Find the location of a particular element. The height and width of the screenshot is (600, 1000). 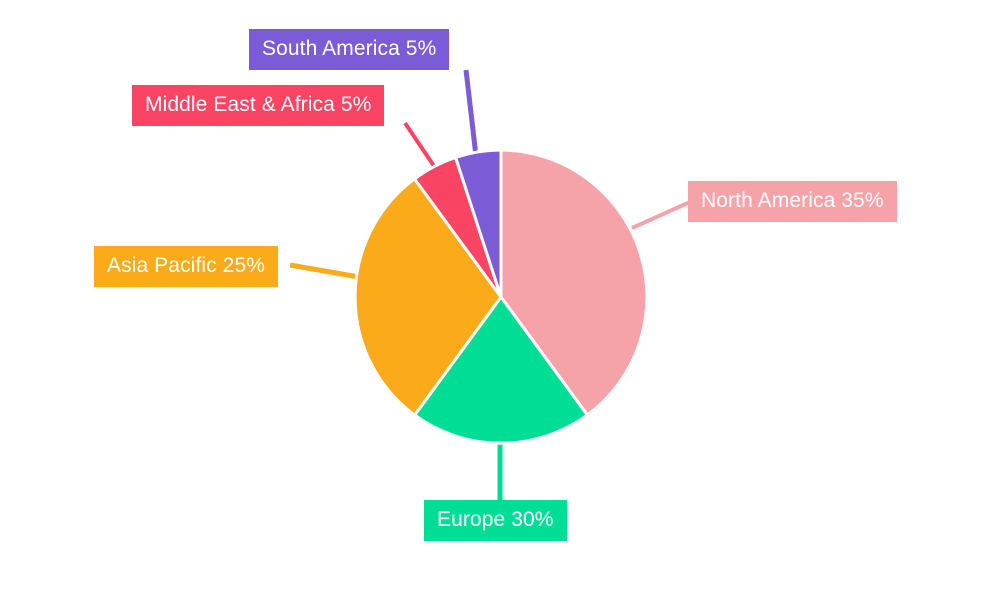

pie-label-north-america-text: North America 35% is located at coordinates (792, 200).